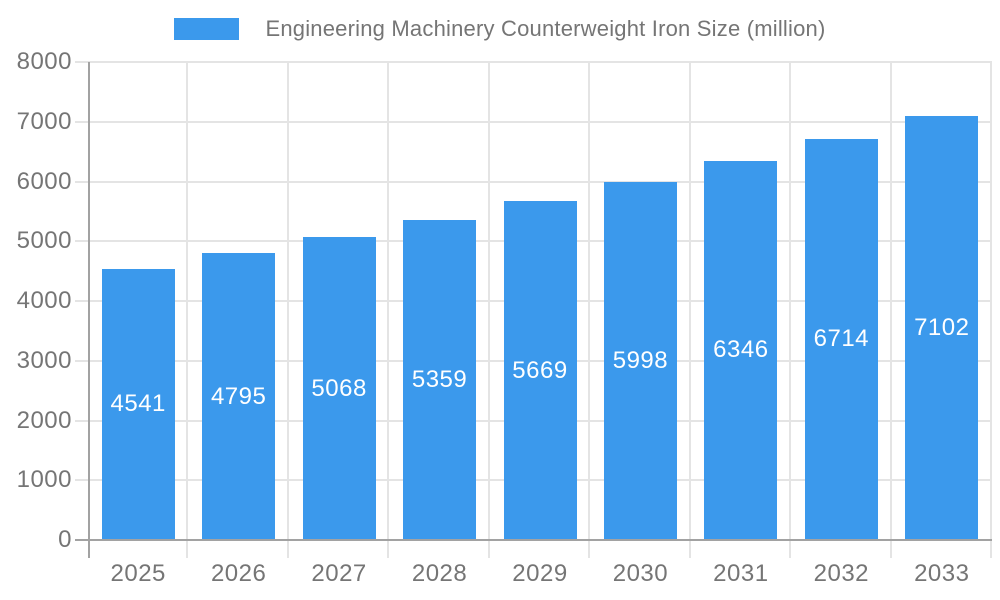 The image size is (1000, 600). Describe the element at coordinates (439, 573) in the screenshot. I see `x-axis-label: 2028` at that location.